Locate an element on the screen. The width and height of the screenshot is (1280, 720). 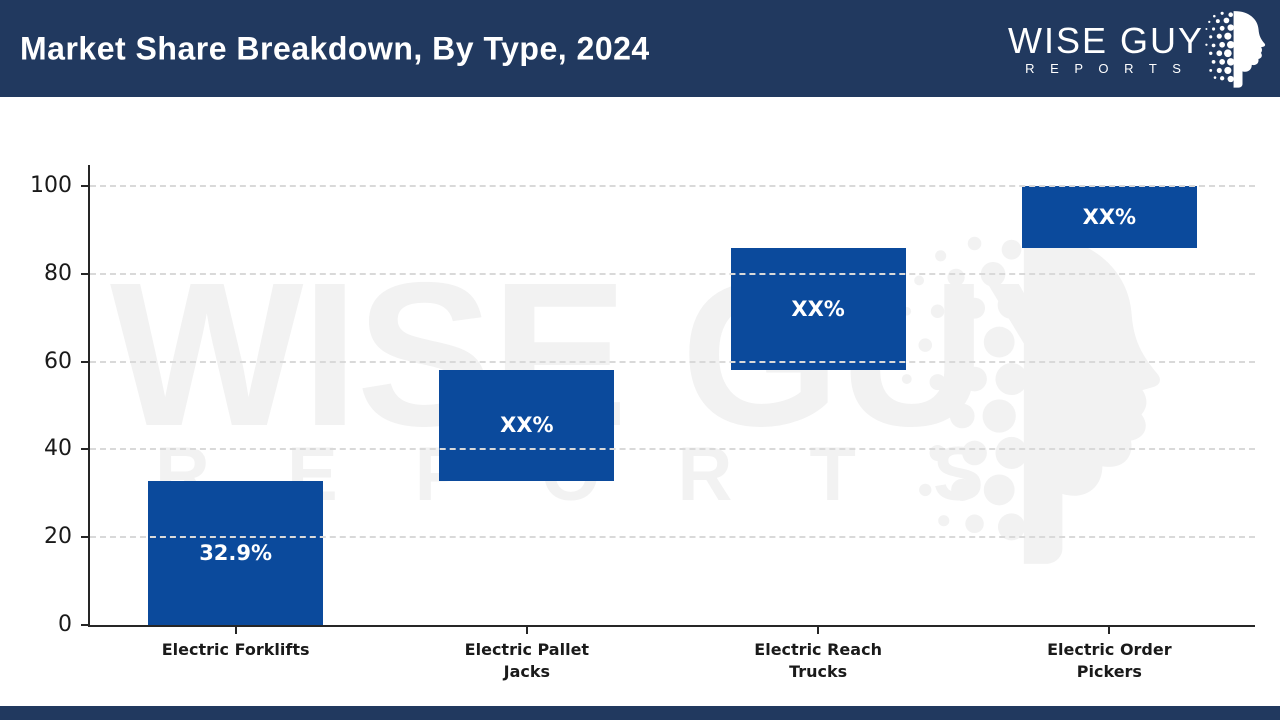
y-tick-label: 20 is located at coordinates (58, 537).